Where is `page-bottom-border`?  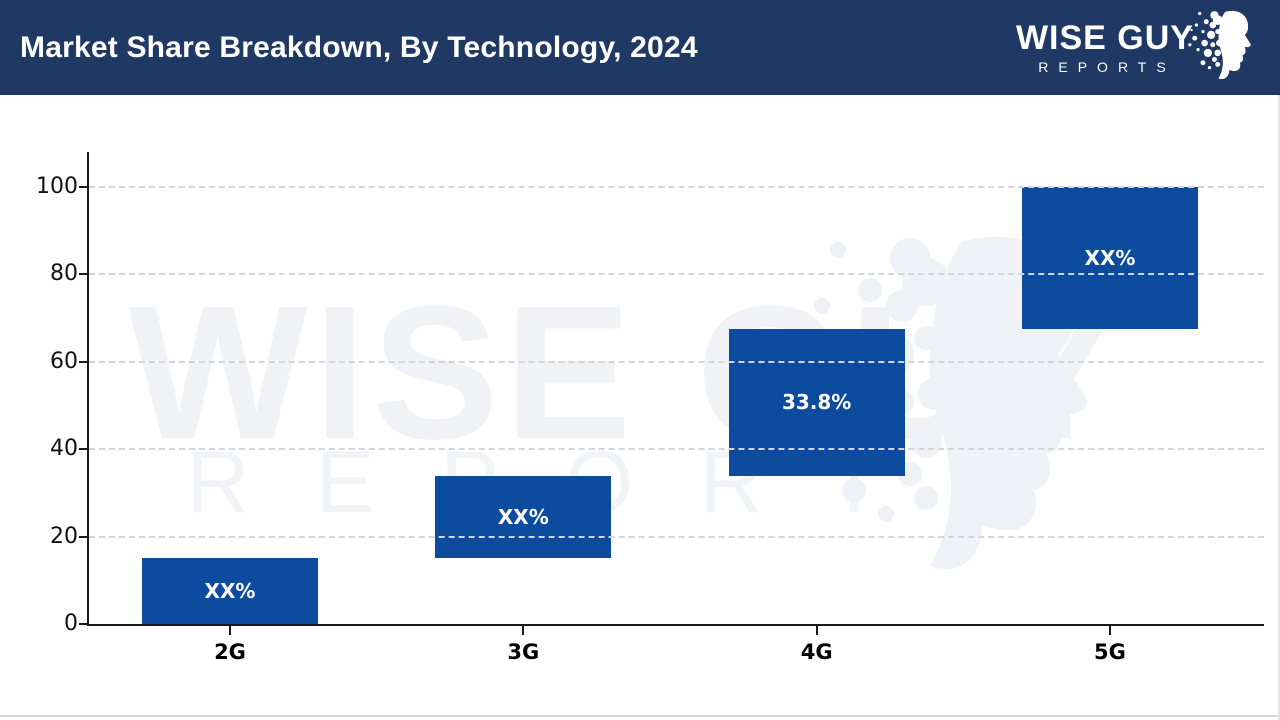 page-bottom-border is located at coordinates (640, 716).